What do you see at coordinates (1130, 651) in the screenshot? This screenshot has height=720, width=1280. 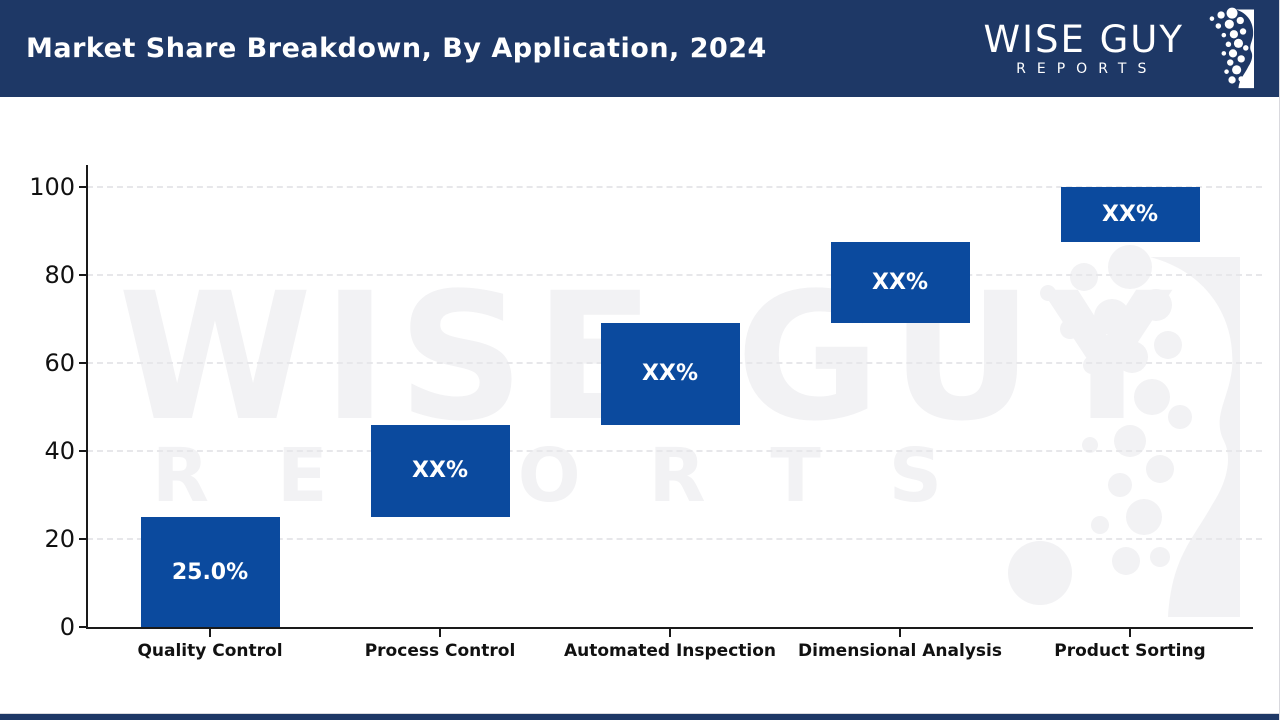 I see `x-tick-label: Product Sorting` at bounding box center [1130, 651].